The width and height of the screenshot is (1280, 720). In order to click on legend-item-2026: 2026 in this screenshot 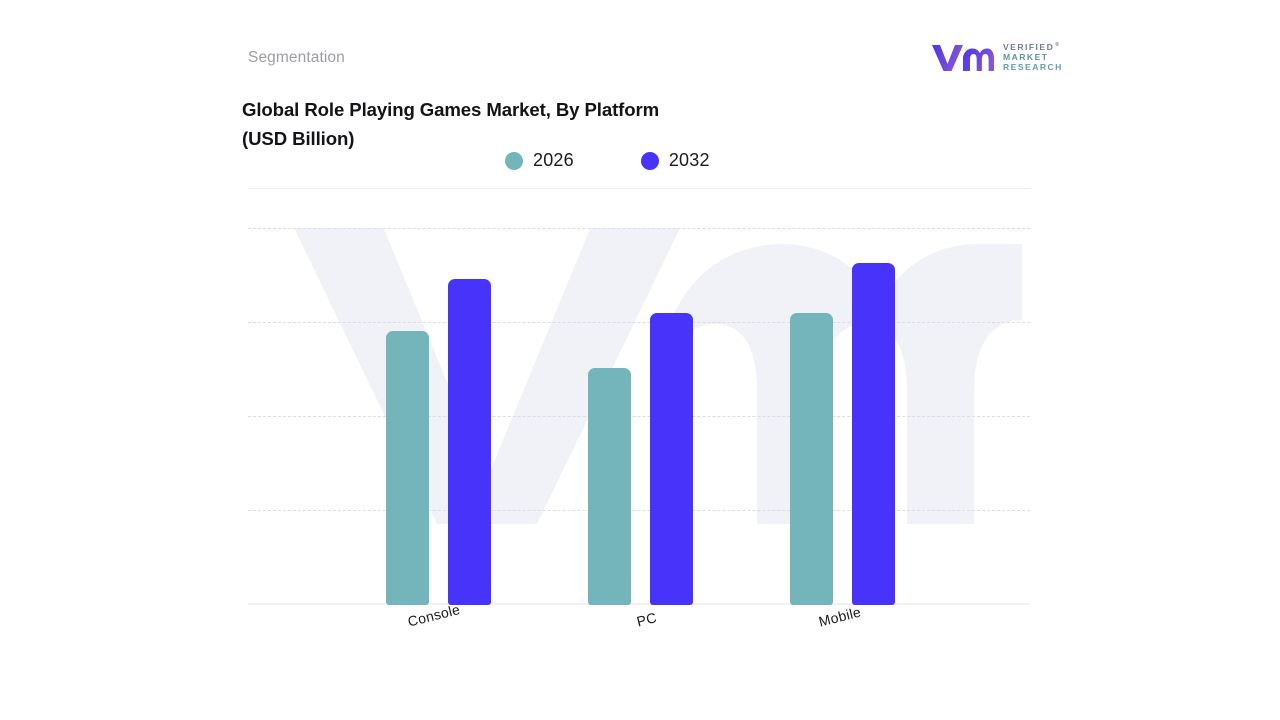, I will do `click(539, 160)`.